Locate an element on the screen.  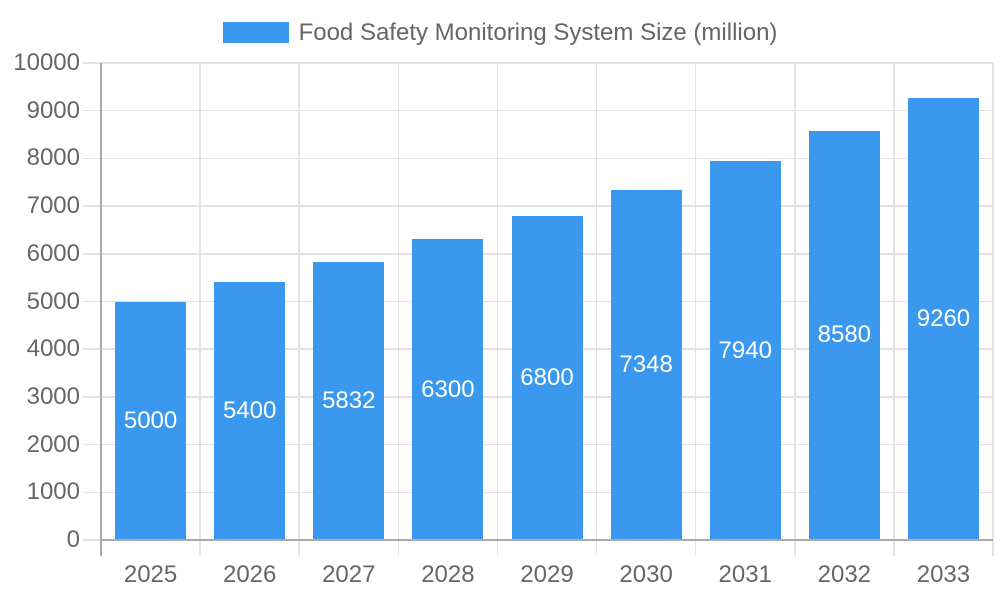
x-tick-label: 2032 is located at coordinates (844, 574).